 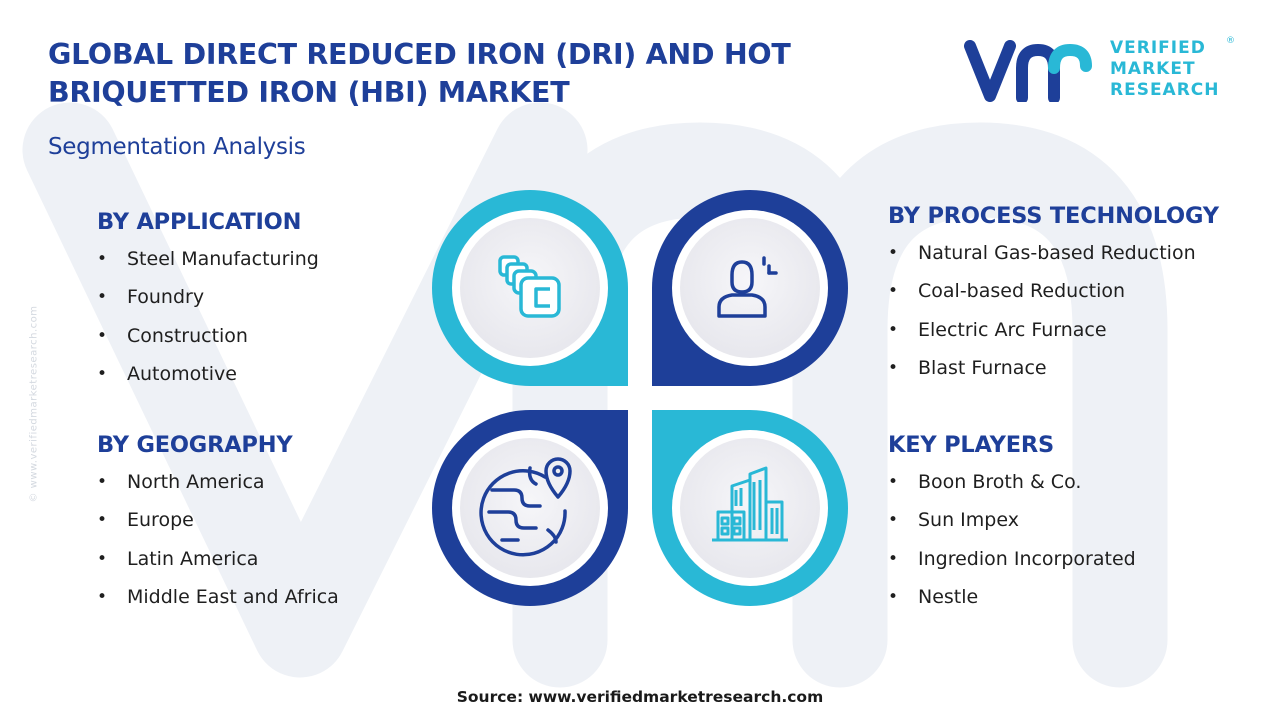 I want to click on list-item: Automotive, so click(x=208, y=374).